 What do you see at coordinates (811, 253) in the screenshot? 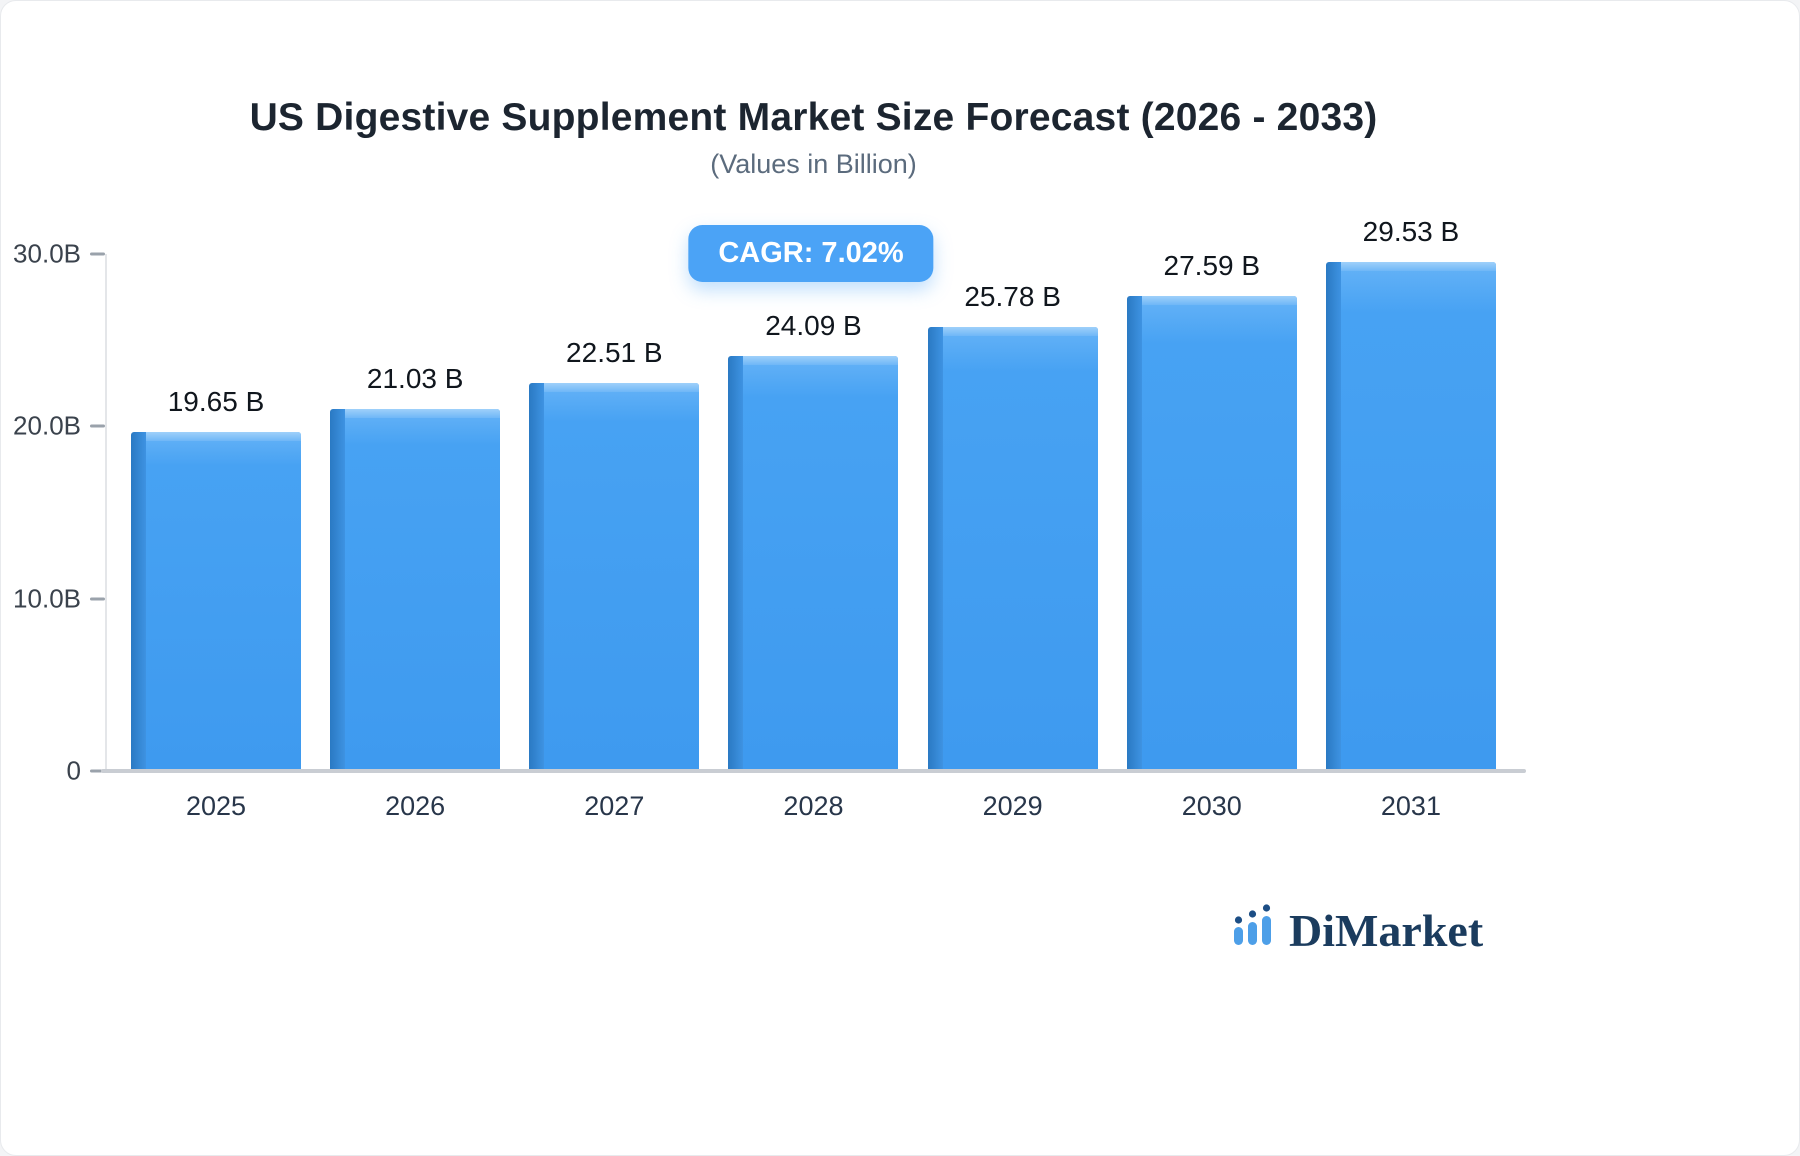
I see `cagr-badge: CAGR: 7.02%` at bounding box center [811, 253].